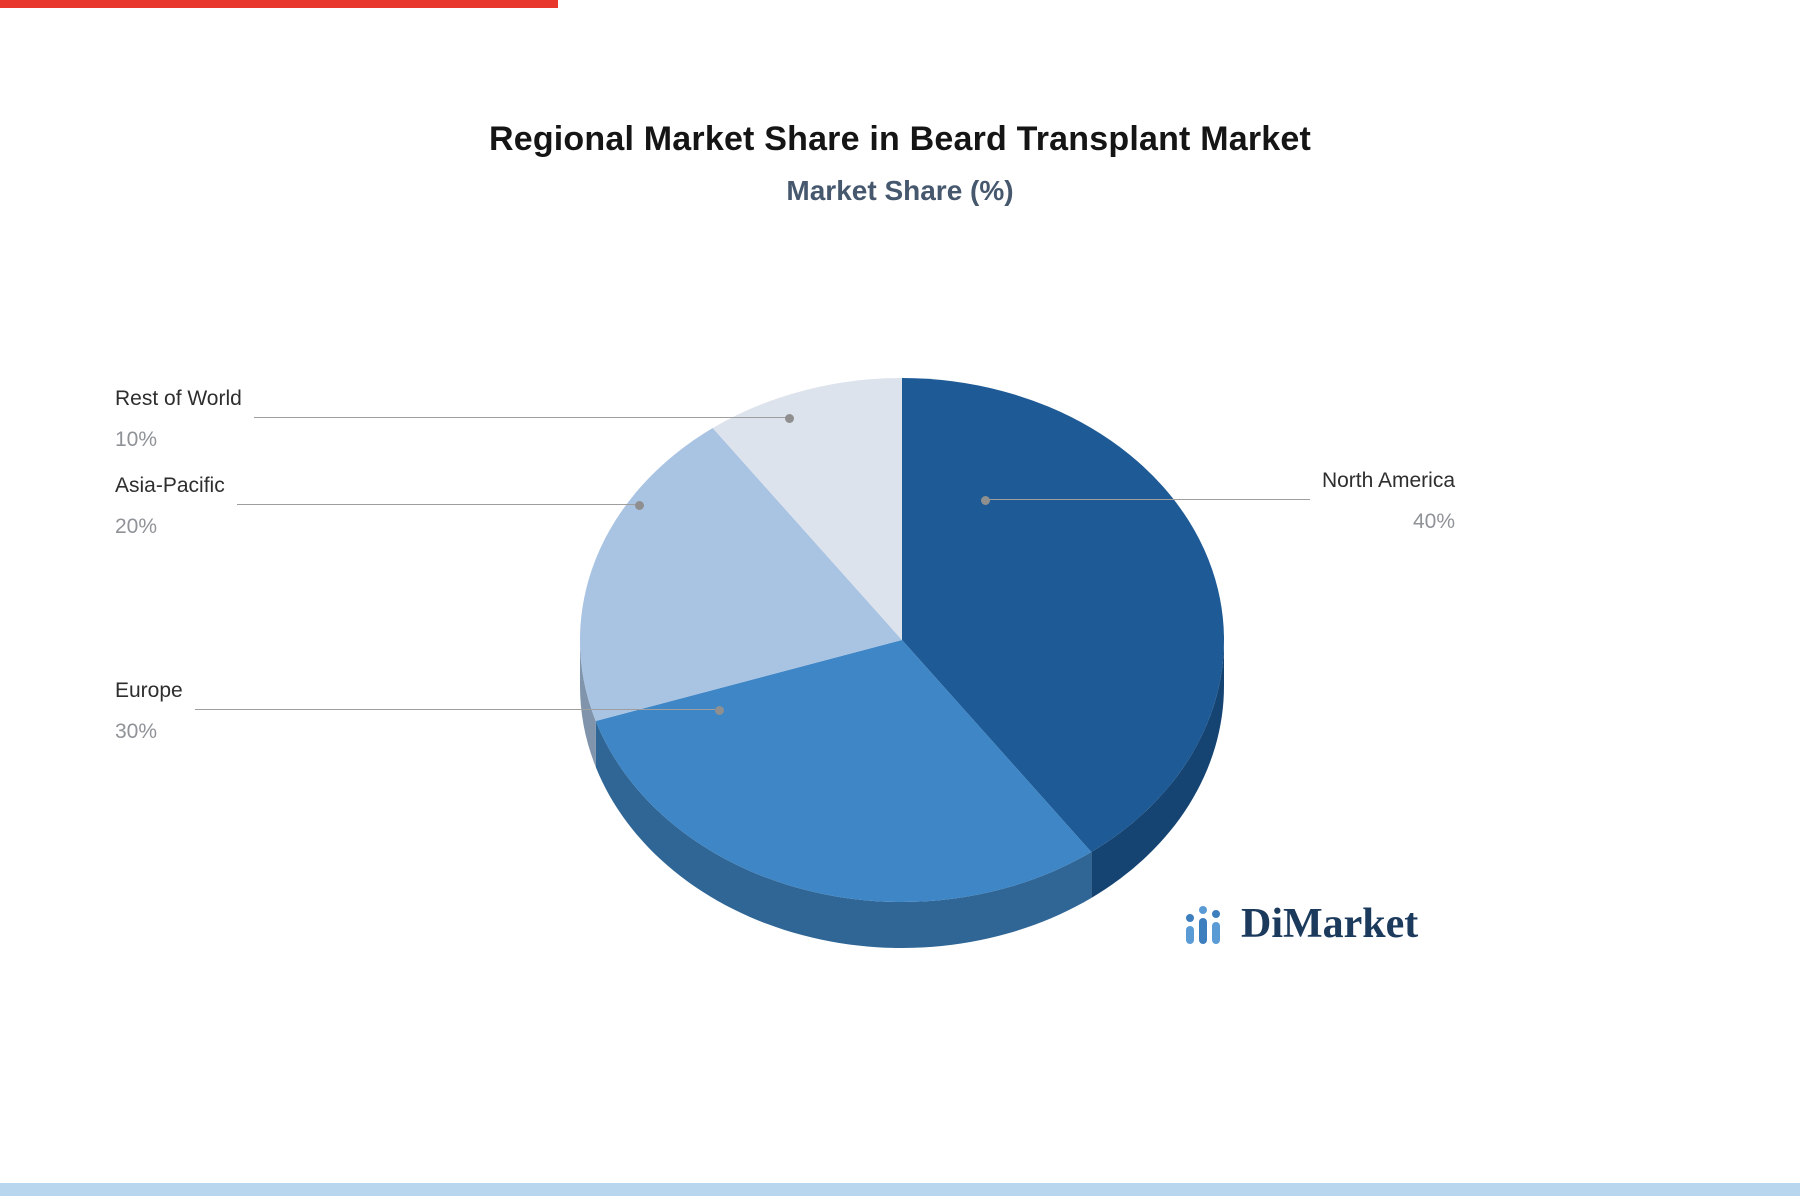  I want to click on pie-slice-side-europe, so click(843, 834).